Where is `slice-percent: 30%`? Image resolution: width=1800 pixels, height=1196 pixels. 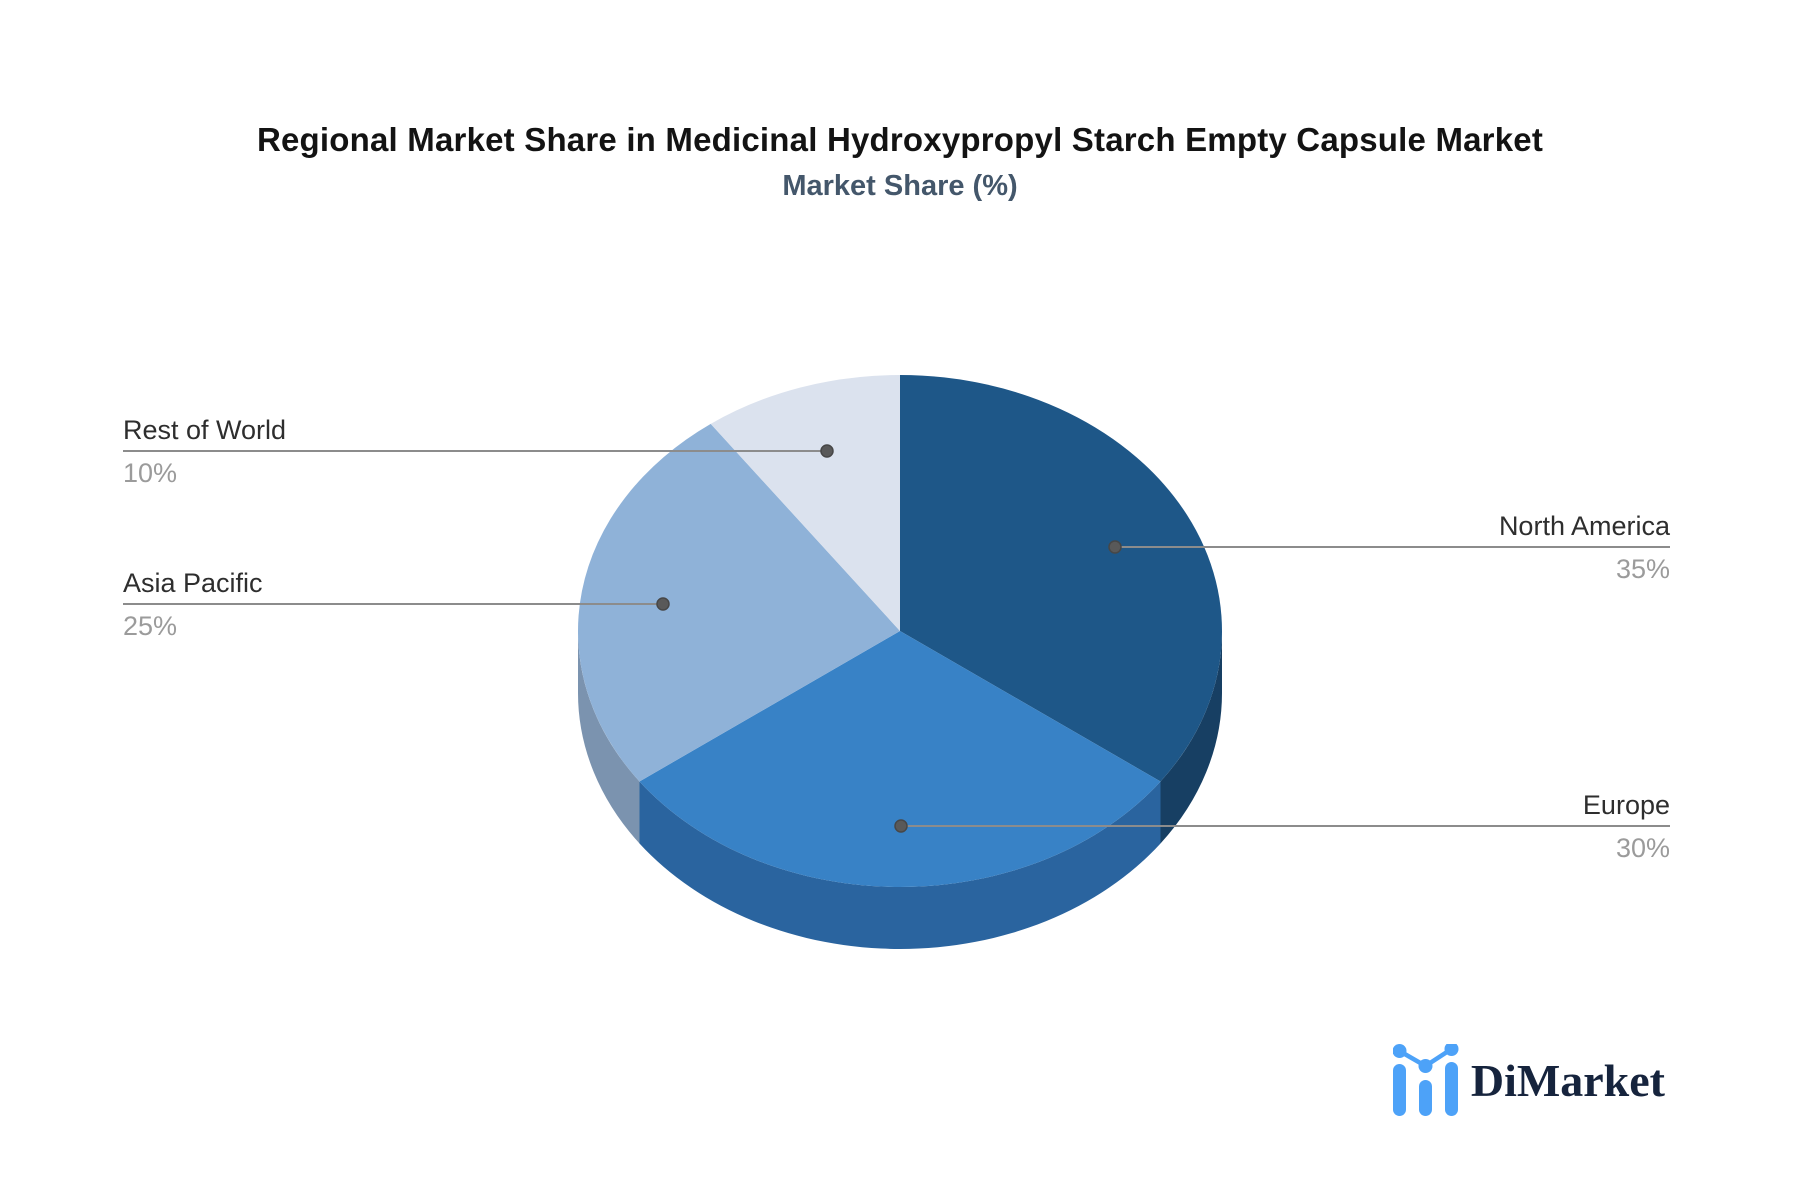 slice-percent: 30% is located at coordinates (1642, 848).